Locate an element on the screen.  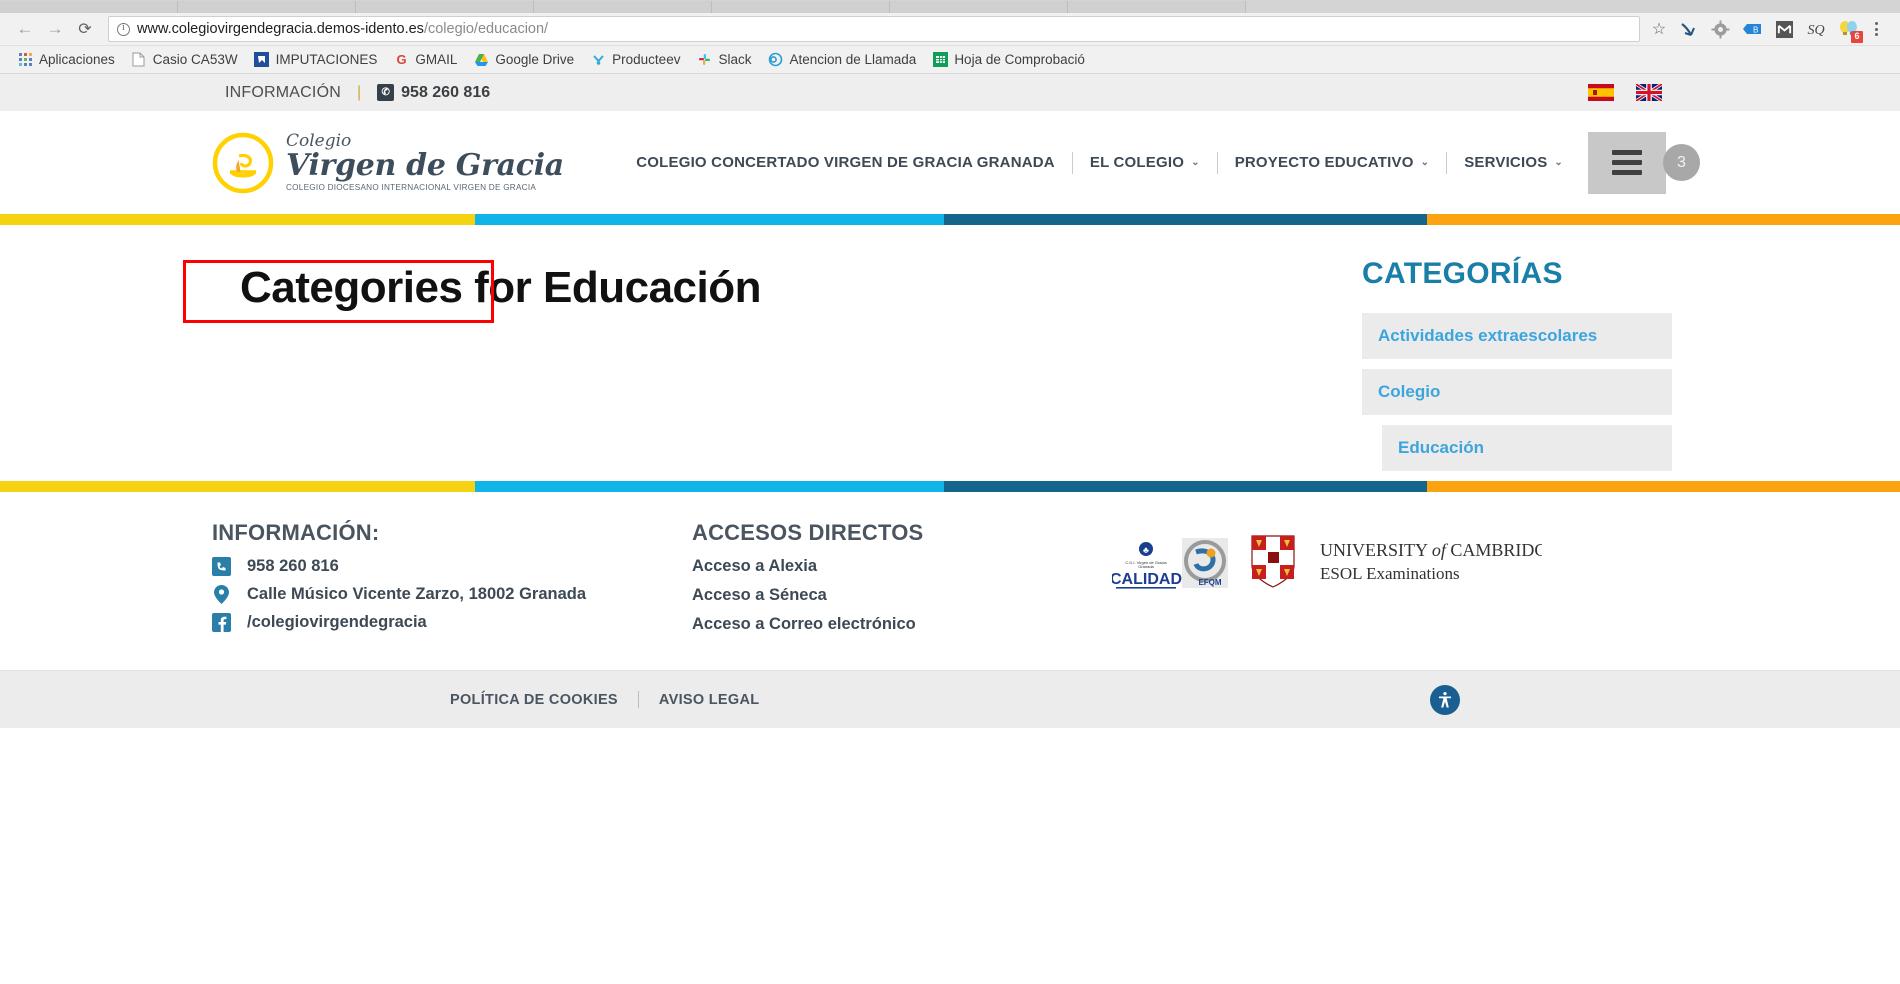
checkmark-swoosh-icon is located at coordinates (1688, 29).